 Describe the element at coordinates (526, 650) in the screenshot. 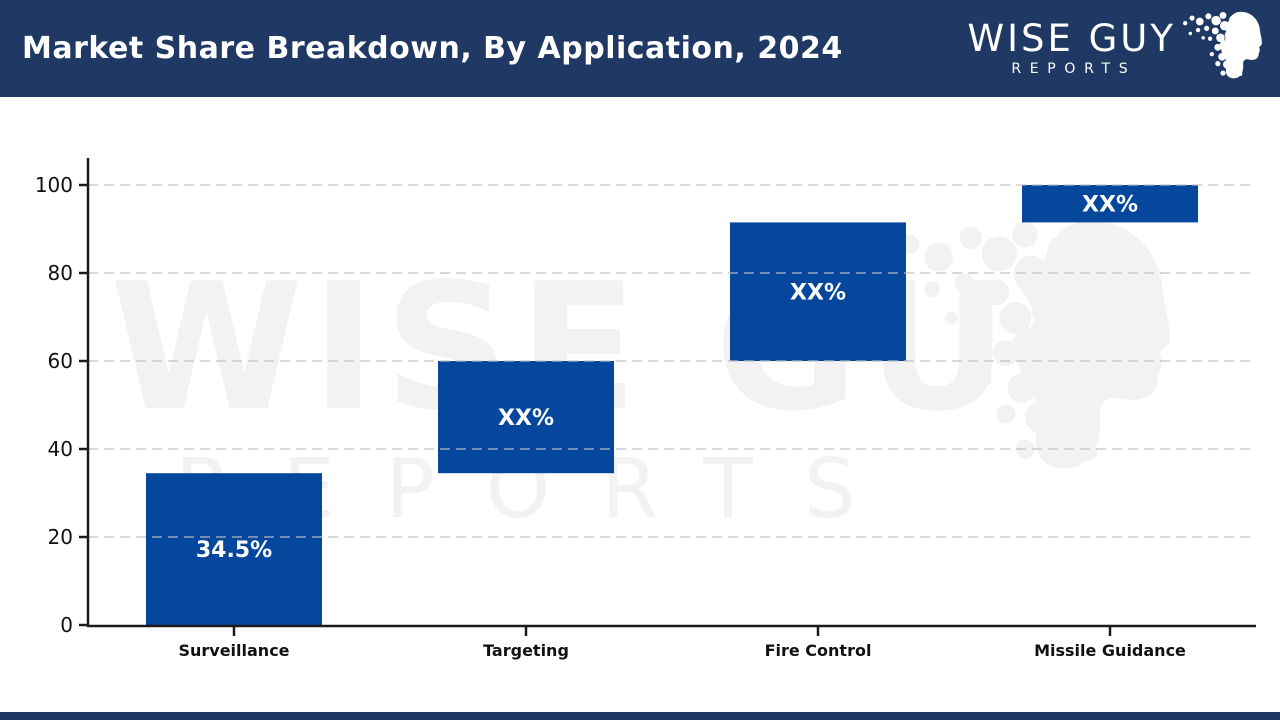

I see `x-category-label: Targeting` at that location.